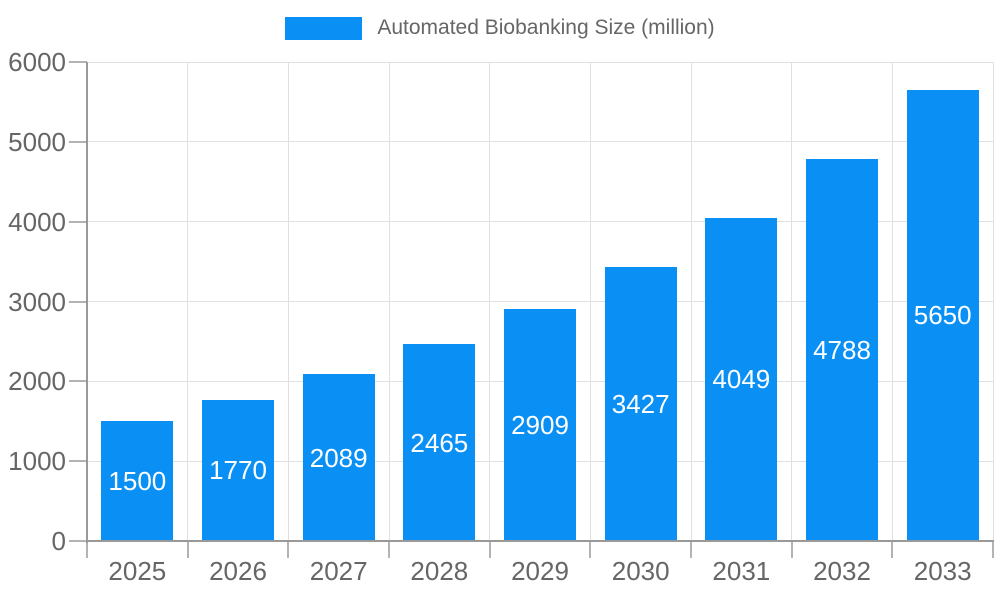  I want to click on bar-value-label: 2909, so click(540, 424).